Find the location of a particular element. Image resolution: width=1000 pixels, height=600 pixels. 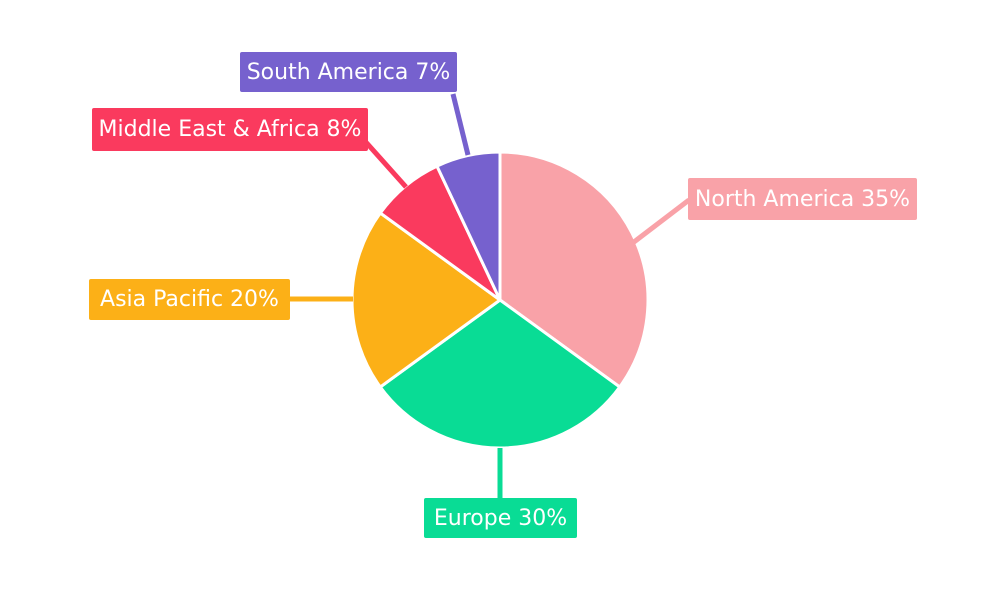

pie-label-text: Europe 30% is located at coordinates (500, 518).